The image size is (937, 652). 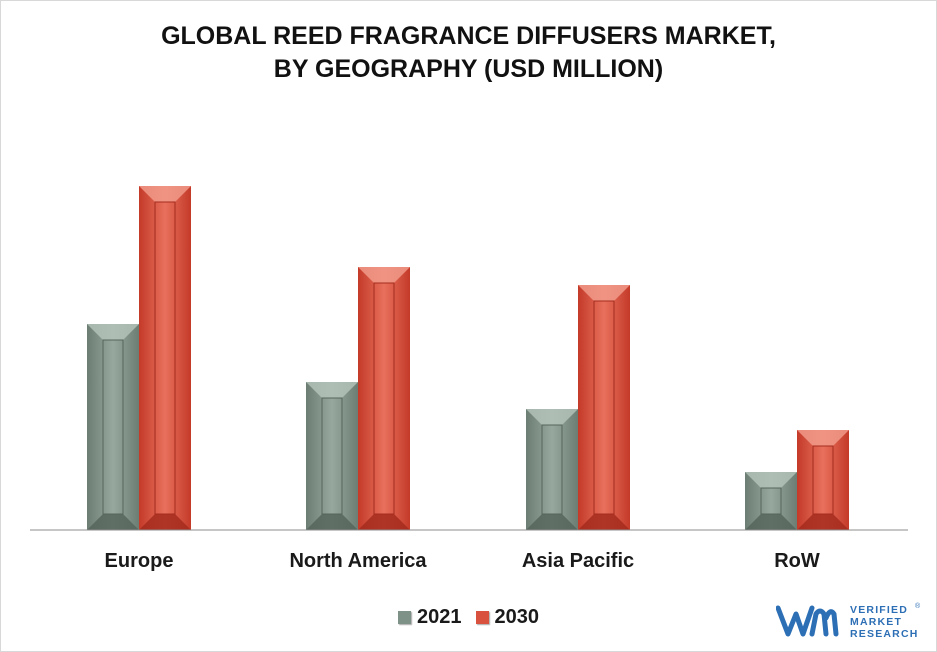 I want to click on bar-inner-north-america-2021, so click(x=332, y=456).